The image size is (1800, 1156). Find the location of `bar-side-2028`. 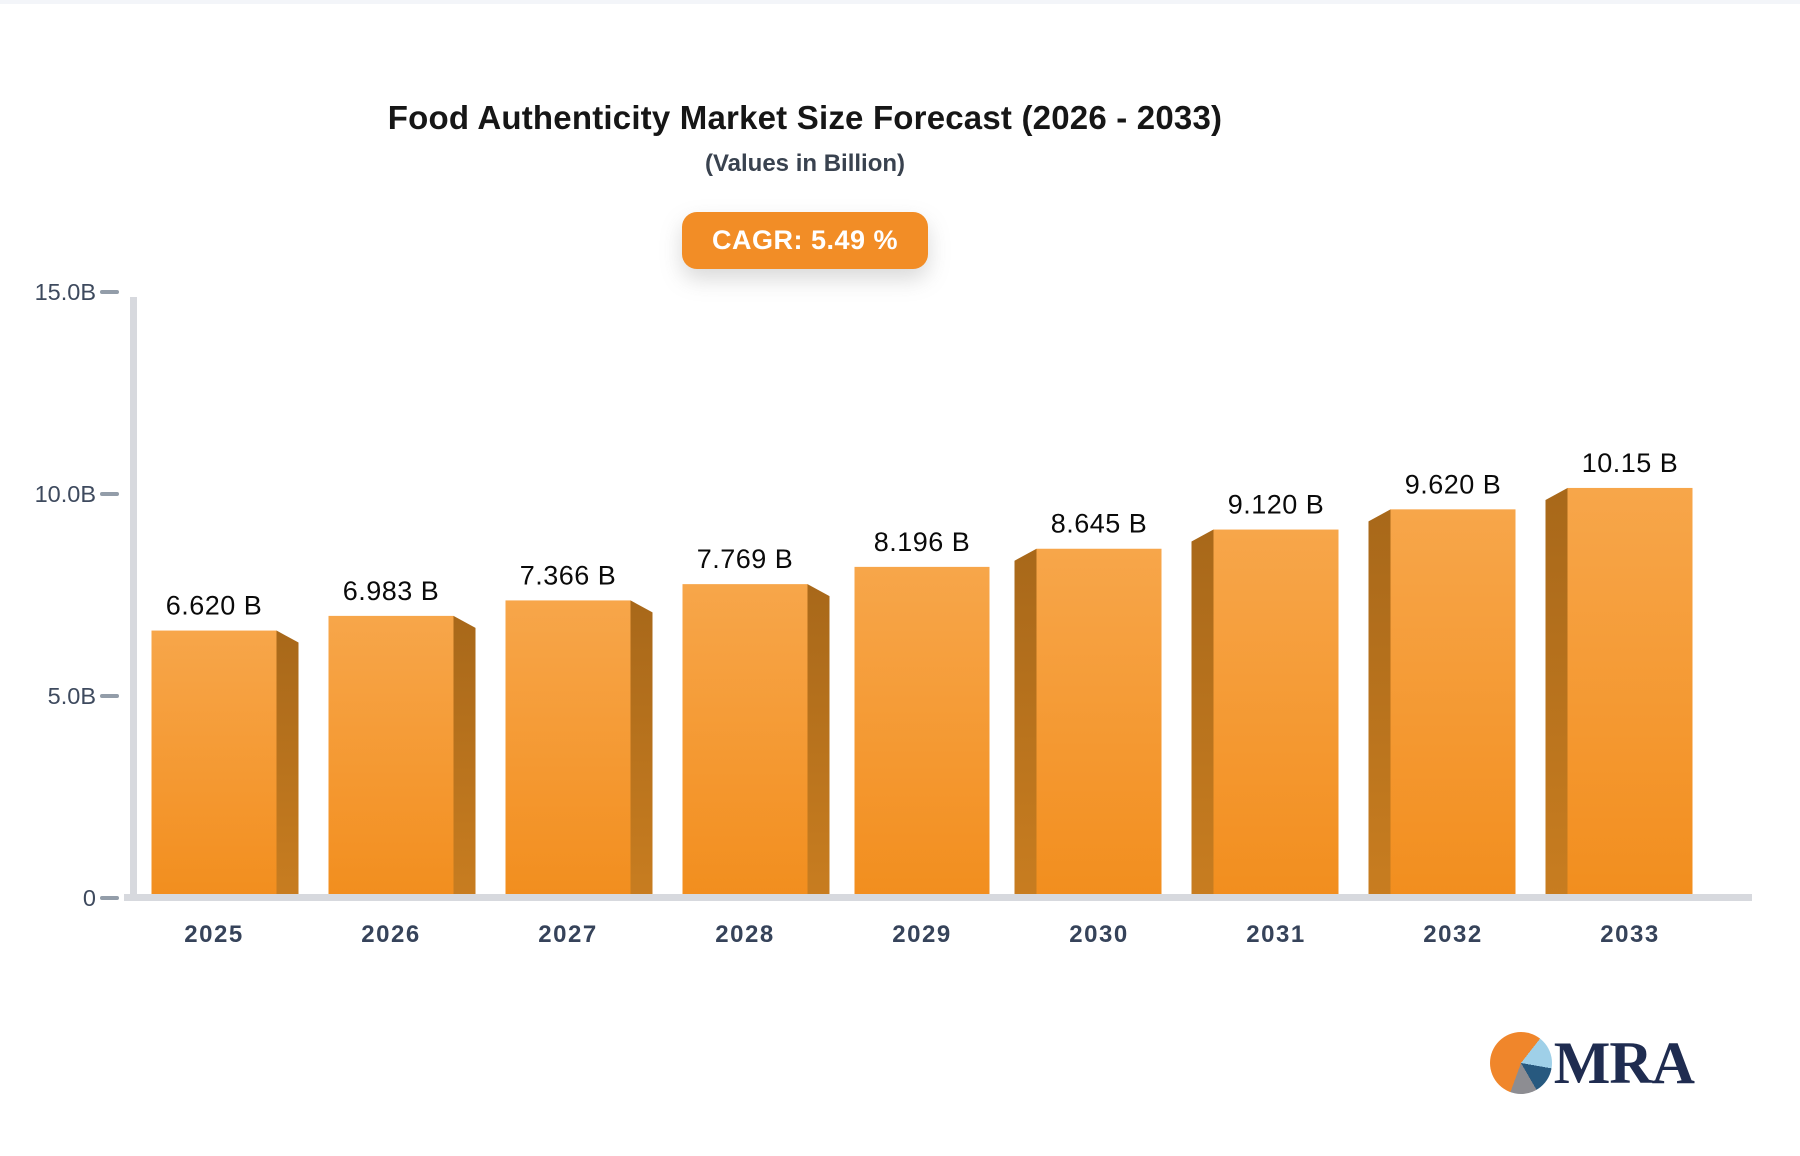

bar-side-2028 is located at coordinates (818, 741).